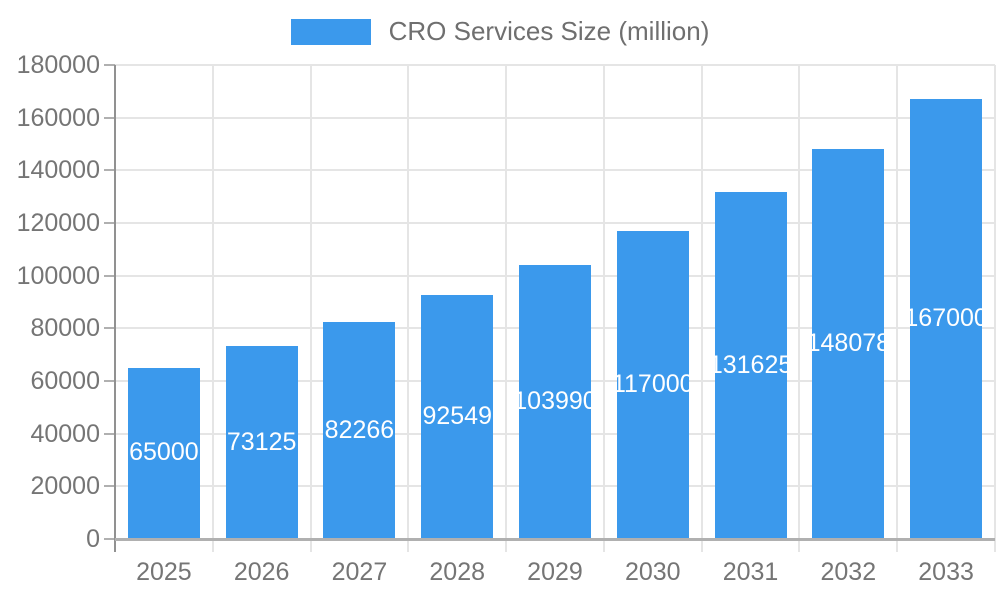  I want to click on bar: 65000, so click(163, 452).